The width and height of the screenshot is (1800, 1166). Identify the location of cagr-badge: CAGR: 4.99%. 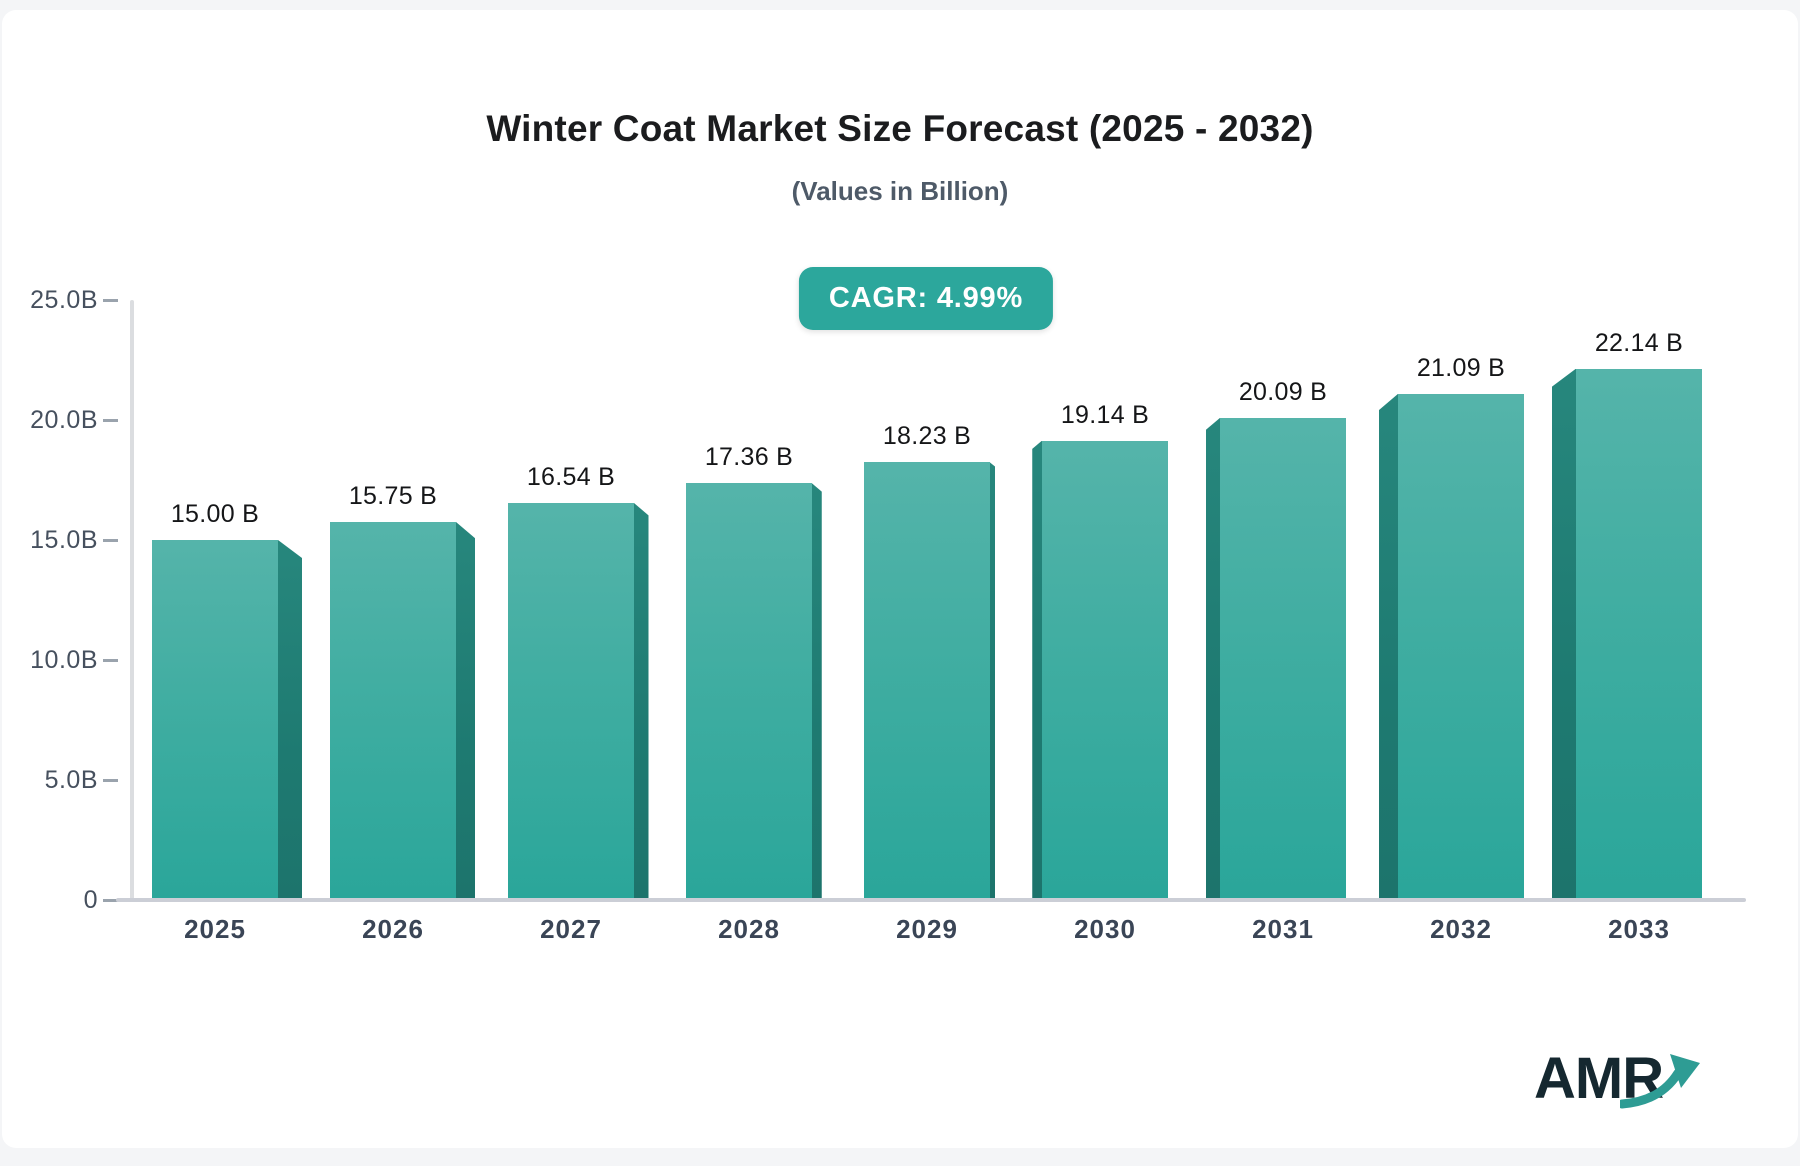
(926, 298).